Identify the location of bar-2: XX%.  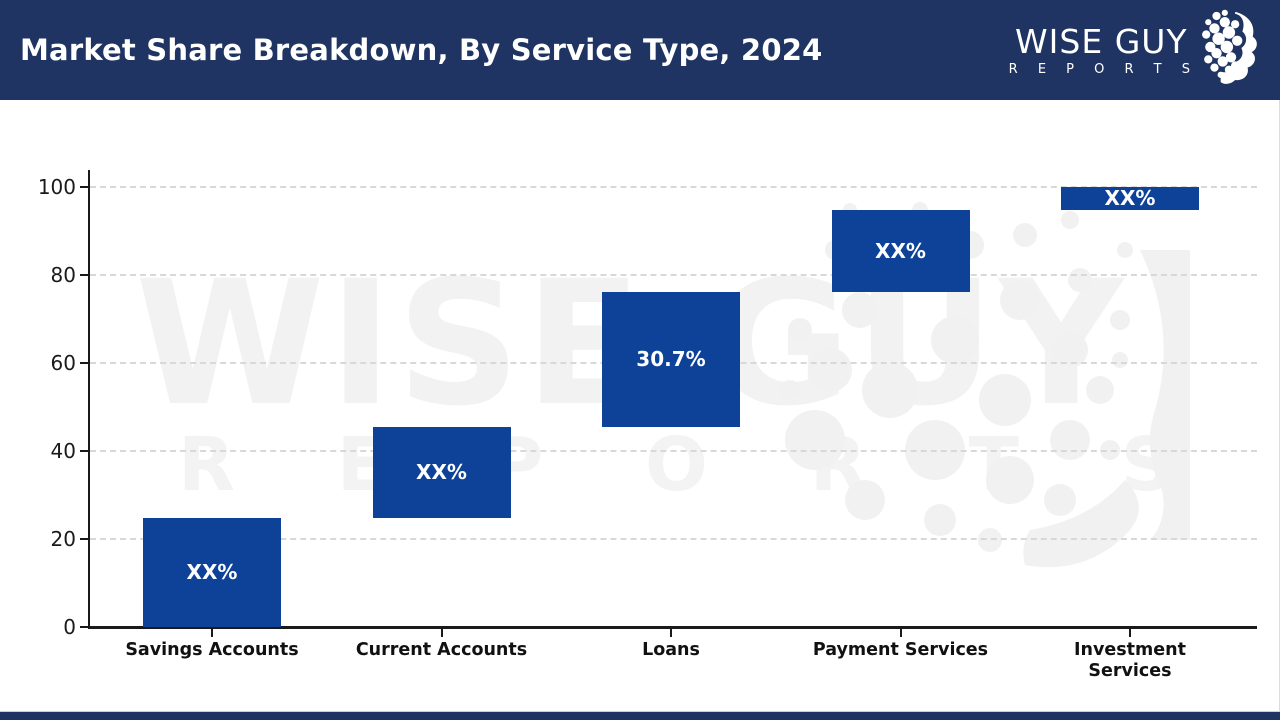
(441, 472).